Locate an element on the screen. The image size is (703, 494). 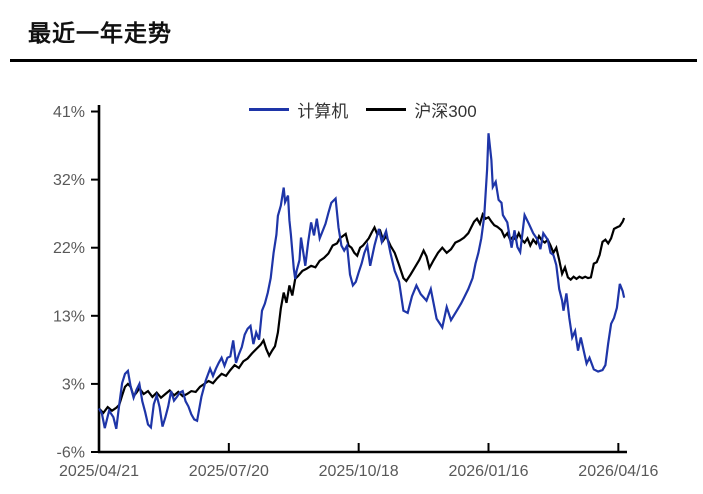
y-axis-tick-label: 32% is located at coordinates (69, 180).